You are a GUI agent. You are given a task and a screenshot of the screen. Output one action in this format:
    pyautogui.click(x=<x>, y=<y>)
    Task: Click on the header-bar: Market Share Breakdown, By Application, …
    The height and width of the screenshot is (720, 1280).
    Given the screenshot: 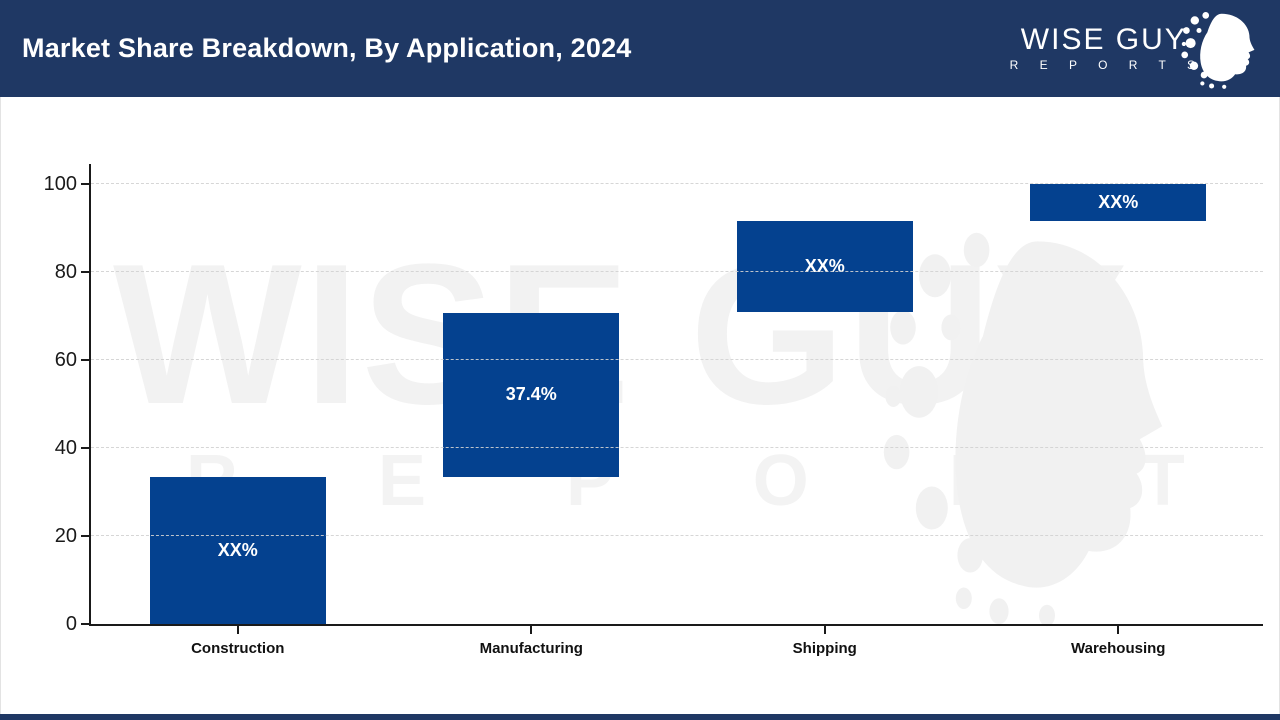 What is the action you would take?
    pyautogui.click(x=640, y=48)
    